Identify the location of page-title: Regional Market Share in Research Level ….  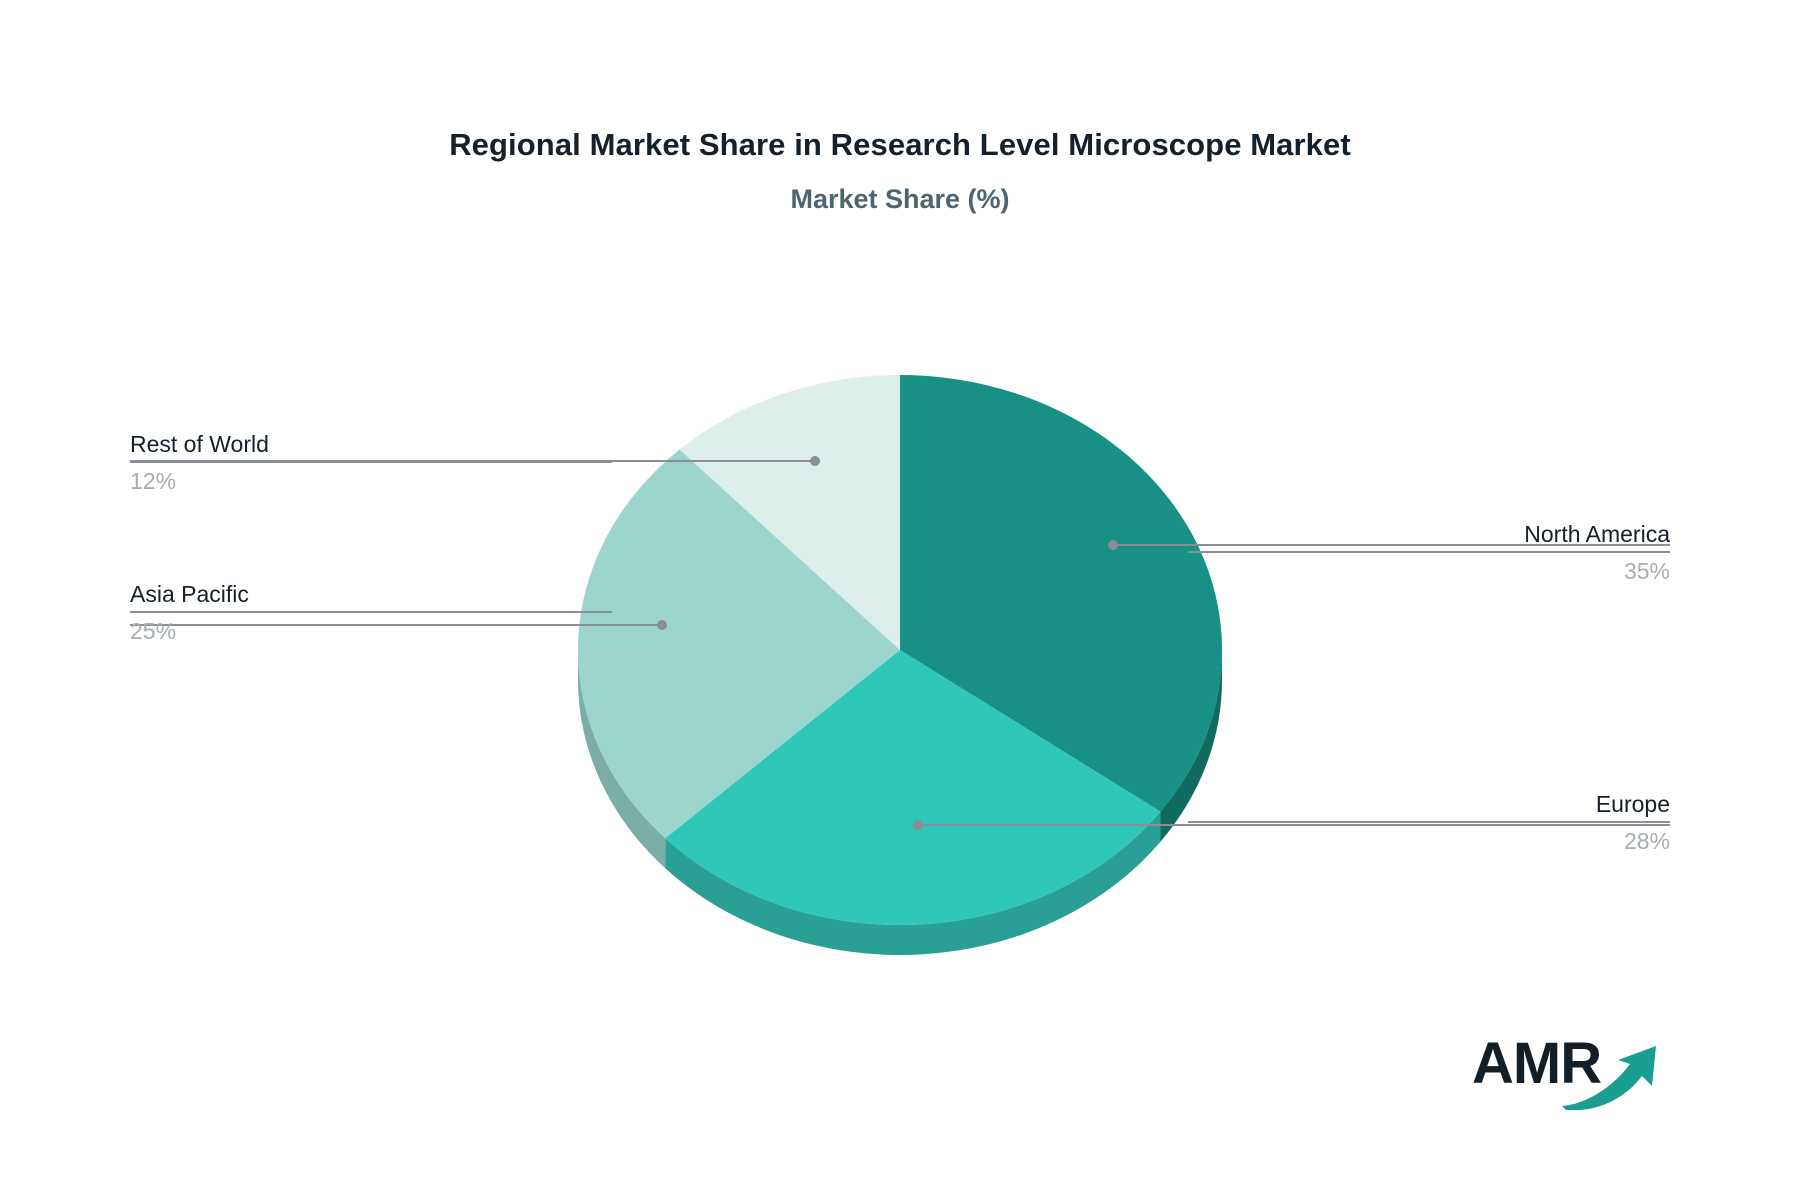
(900, 144).